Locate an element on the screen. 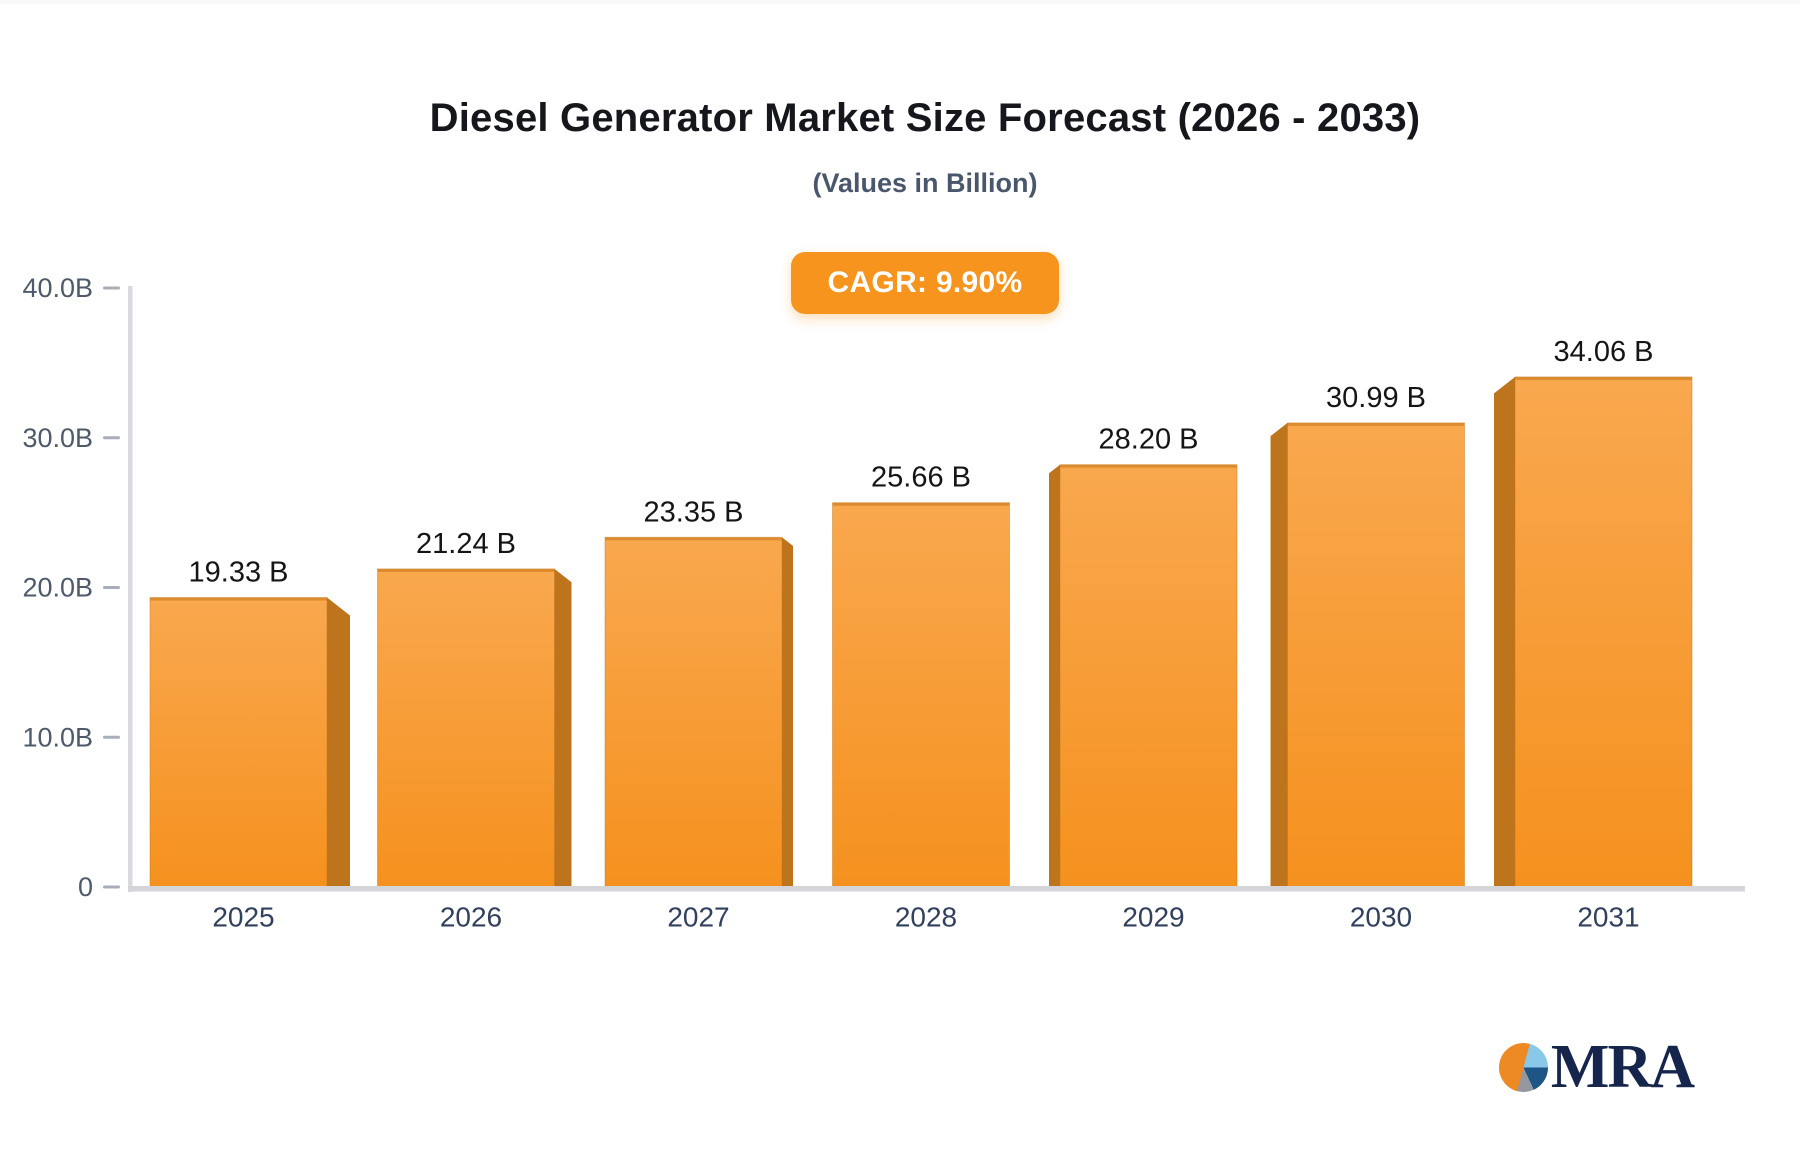 This screenshot has height=1156, width=1800. x-axis-label: 2026 is located at coordinates (471, 917).